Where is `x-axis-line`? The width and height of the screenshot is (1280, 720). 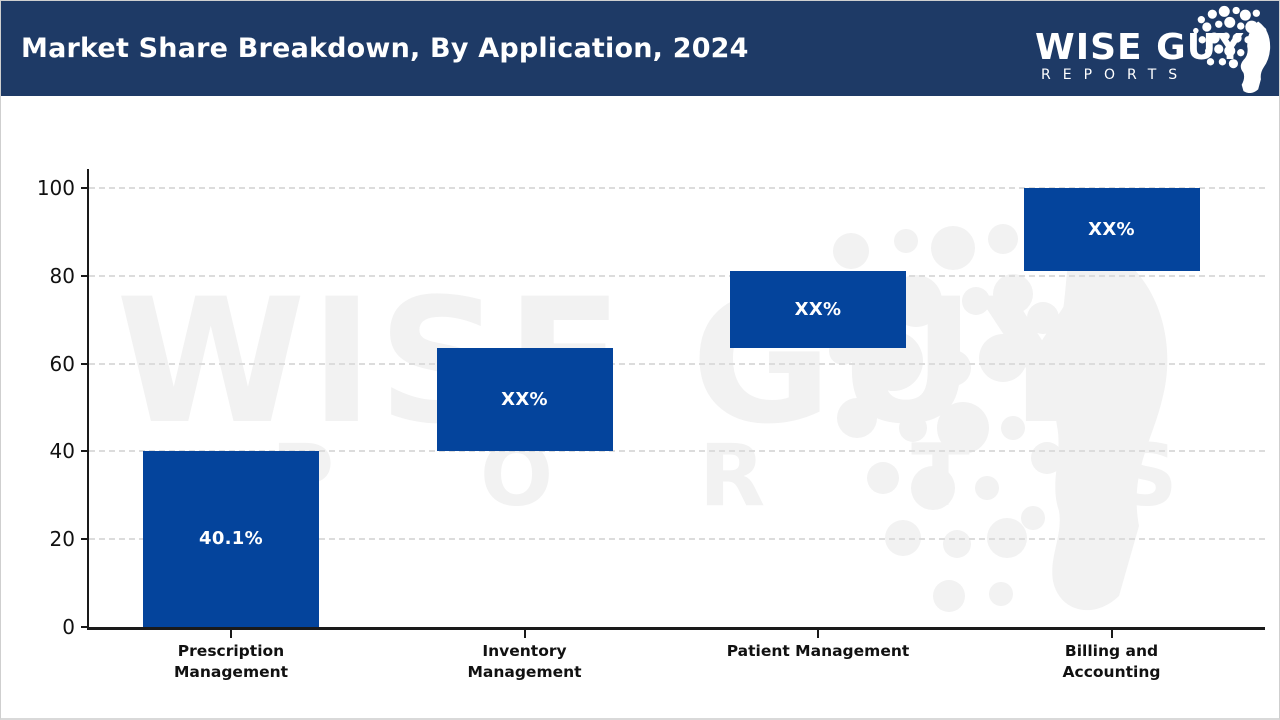 x-axis-line is located at coordinates (676, 628).